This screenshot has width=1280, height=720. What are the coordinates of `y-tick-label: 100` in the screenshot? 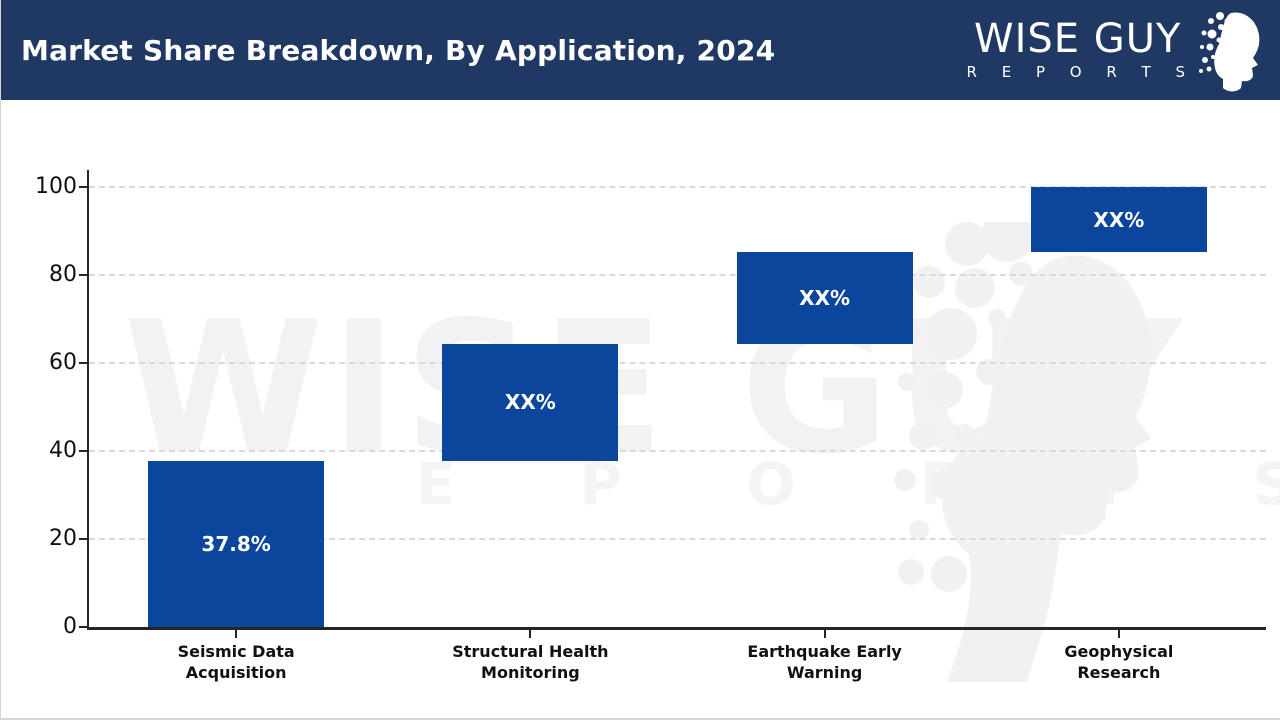 It's located at (56, 186).